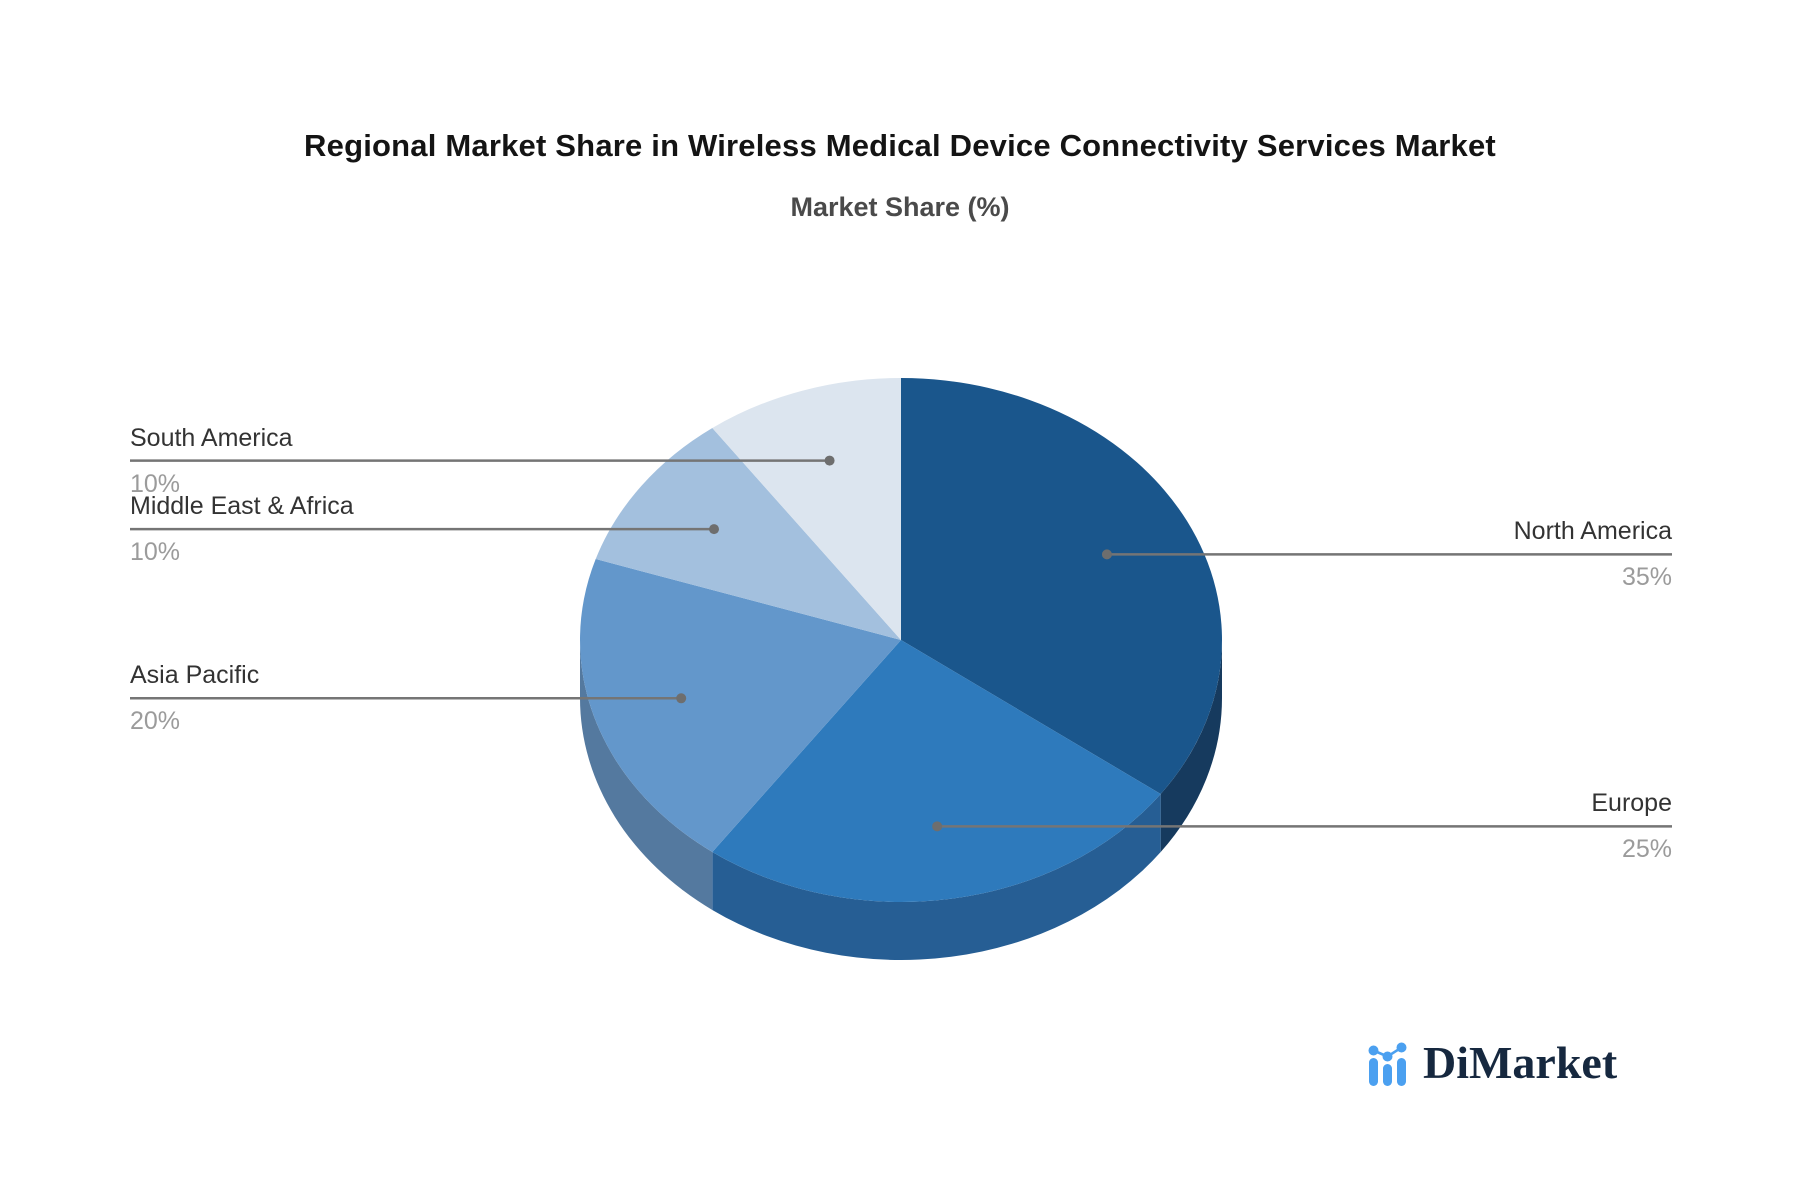 This screenshot has width=1800, height=1196. I want to click on pie-slice-north-america, so click(1061, 586).